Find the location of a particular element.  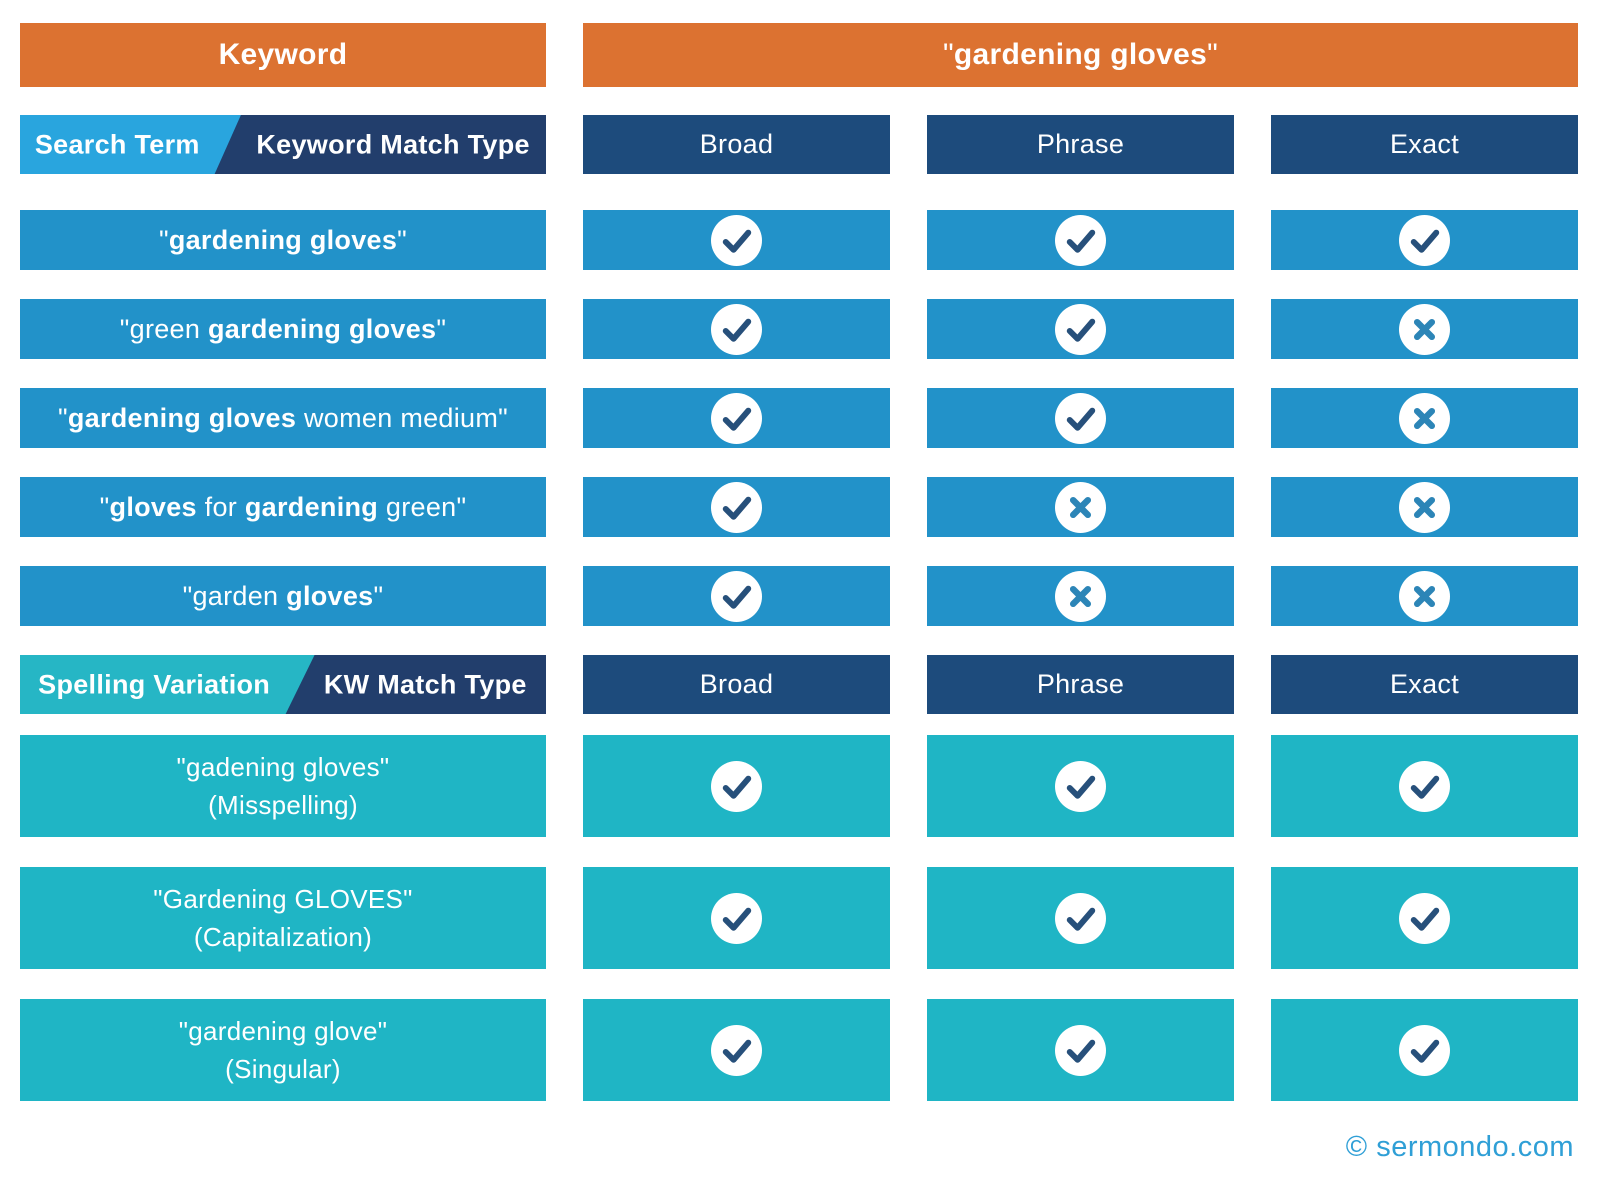

top-header-row: Keyword "gardening gloves" is located at coordinates (809, 55).